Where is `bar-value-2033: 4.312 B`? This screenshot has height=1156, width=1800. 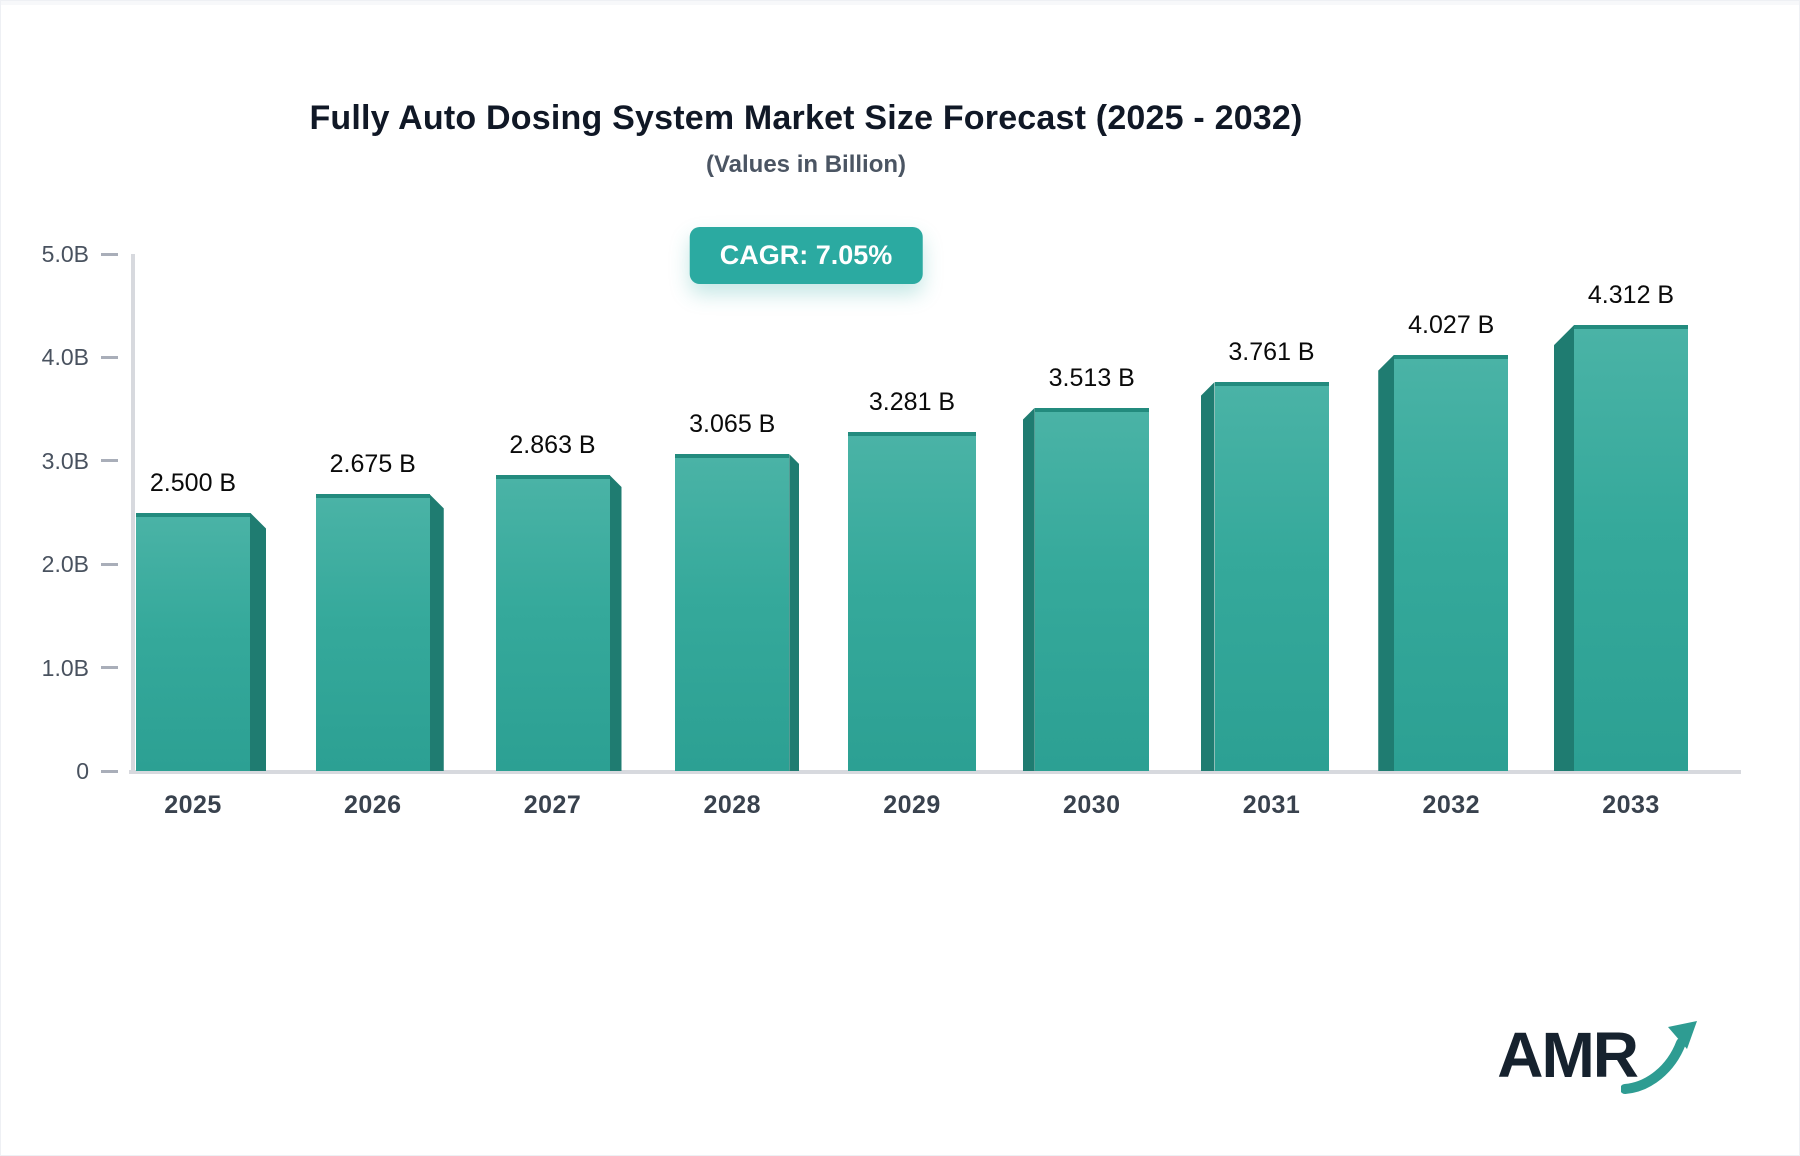
bar-value-2033: 4.312 B is located at coordinates (1631, 295).